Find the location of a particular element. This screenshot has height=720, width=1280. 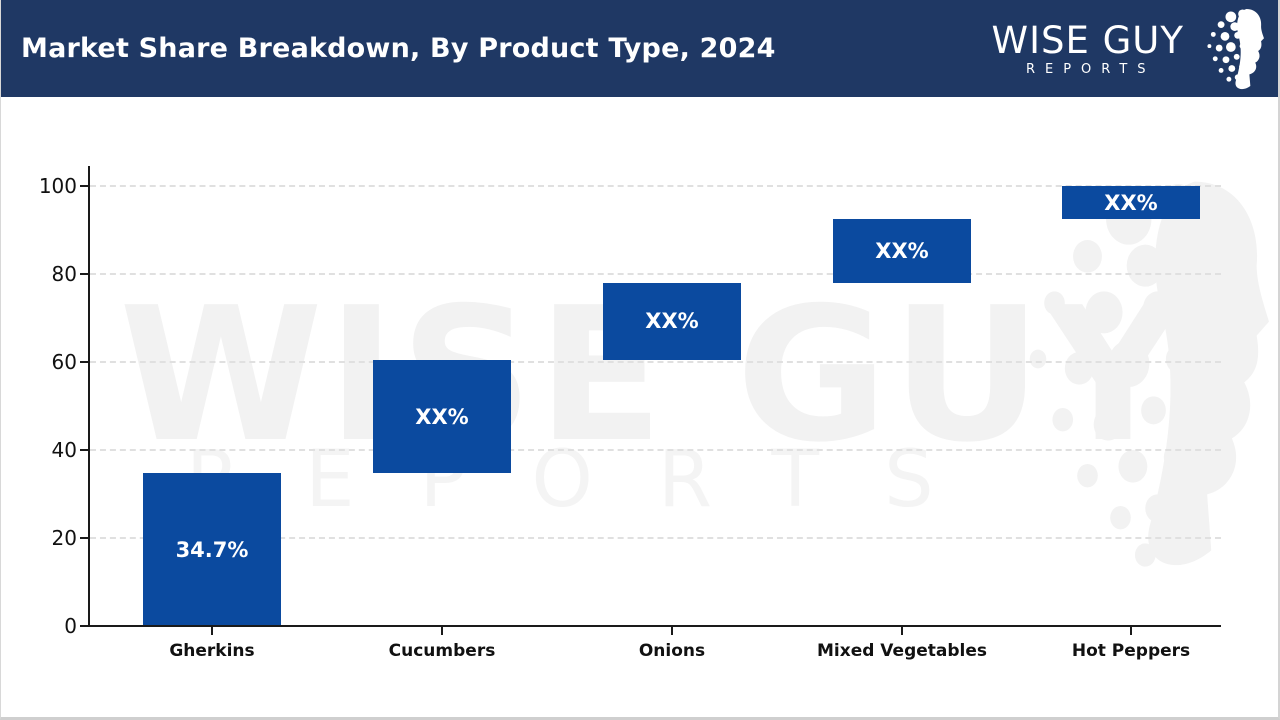

bar-gherkins: 34.7% is located at coordinates (212, 549).